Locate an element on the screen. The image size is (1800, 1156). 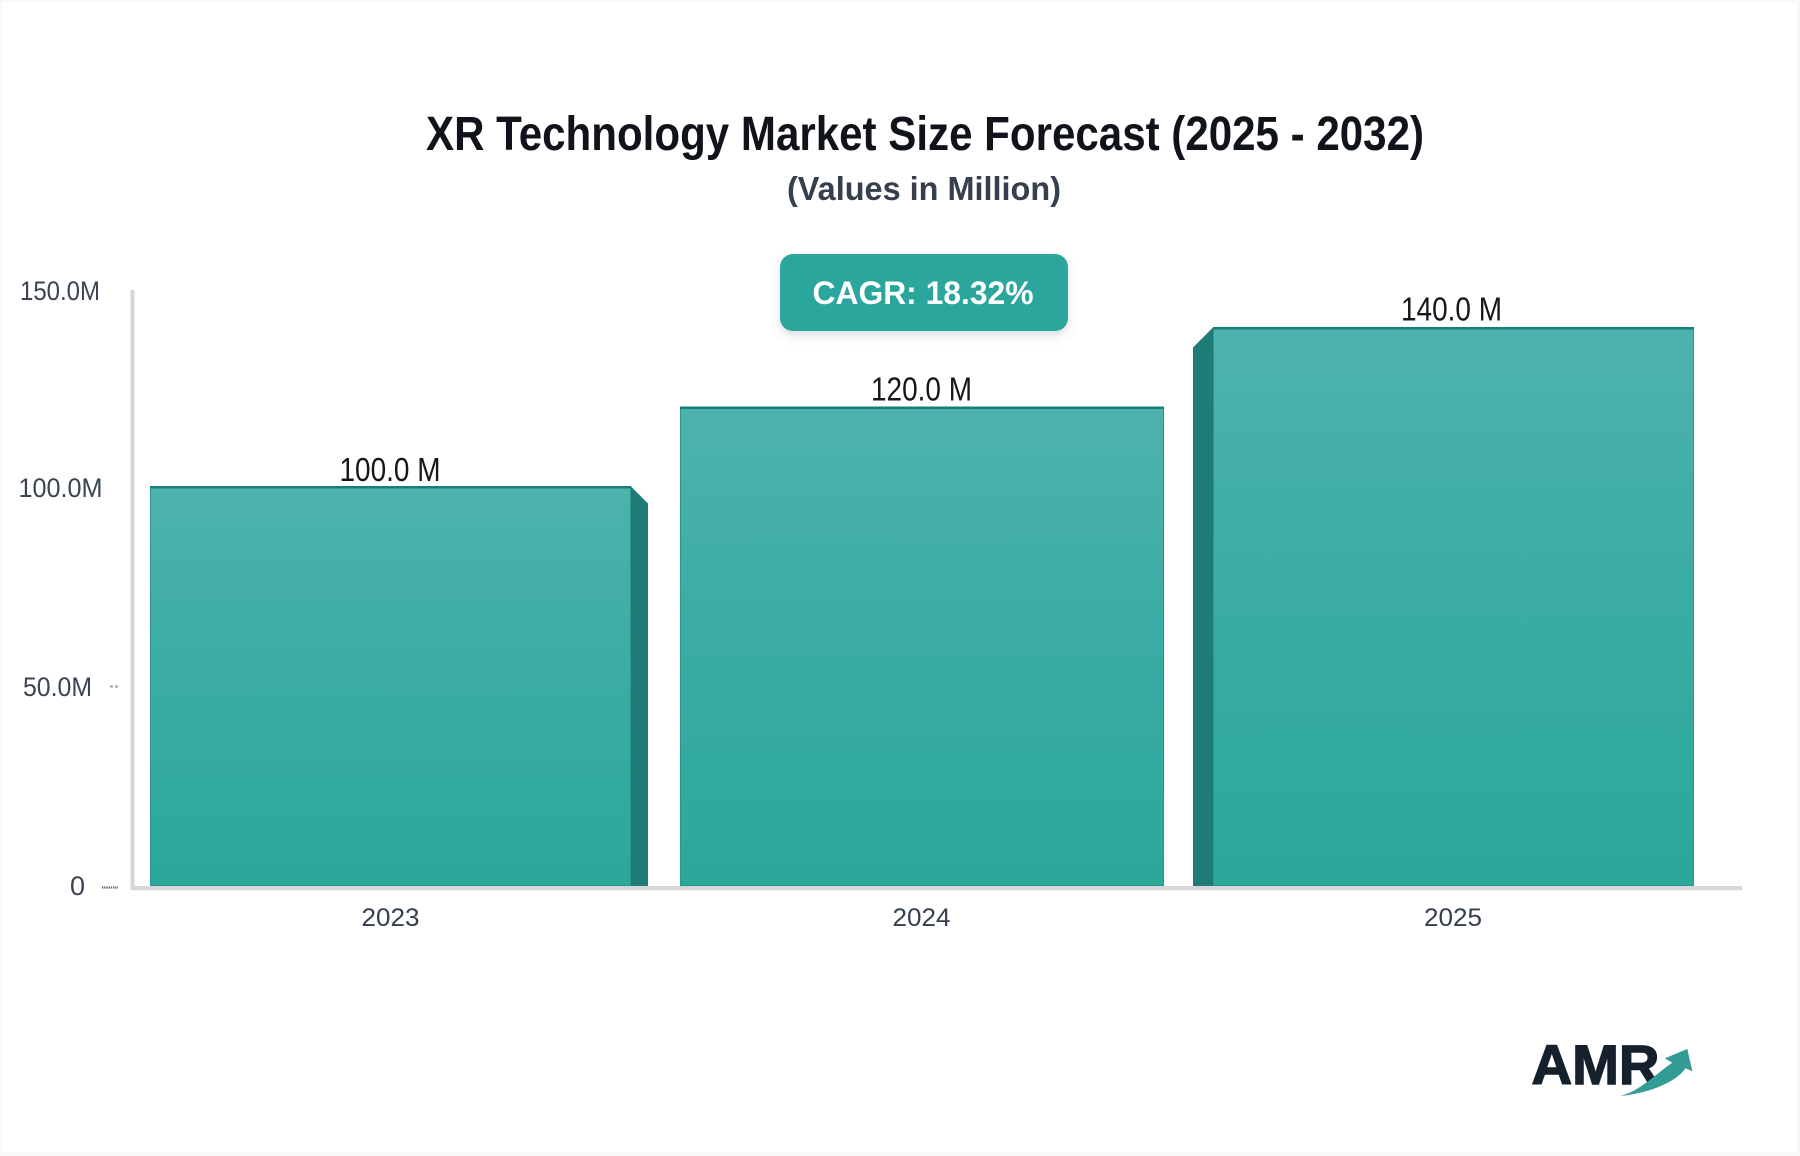
svg-text: CAGR: 18.32% is located at coordinates (923, 293).